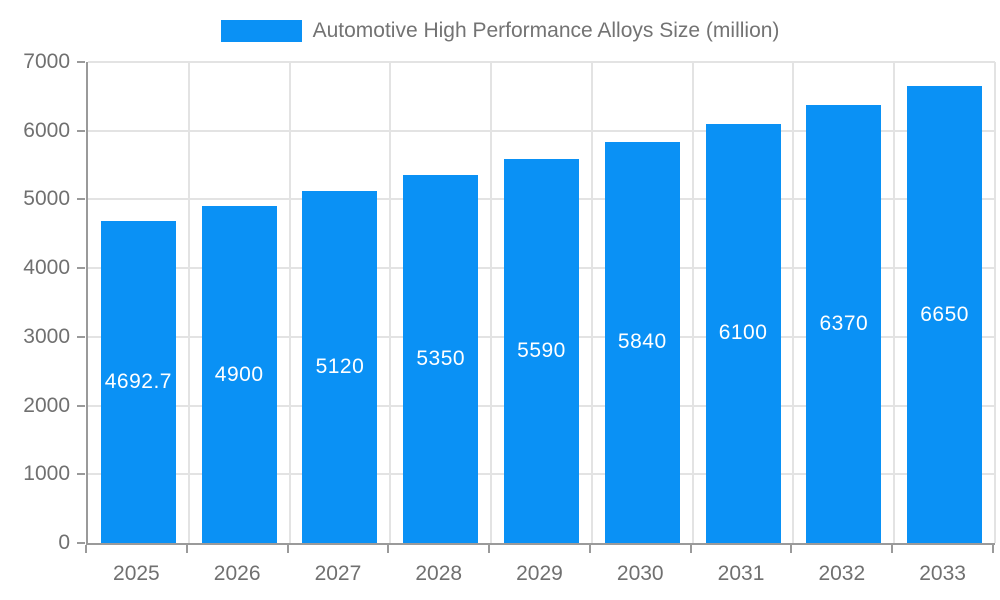 This screenshot has height=600, width=1000. Describe the element at coordinates (46, 268) in the screenshot. I see `y-tick-label: 4000` at that location.